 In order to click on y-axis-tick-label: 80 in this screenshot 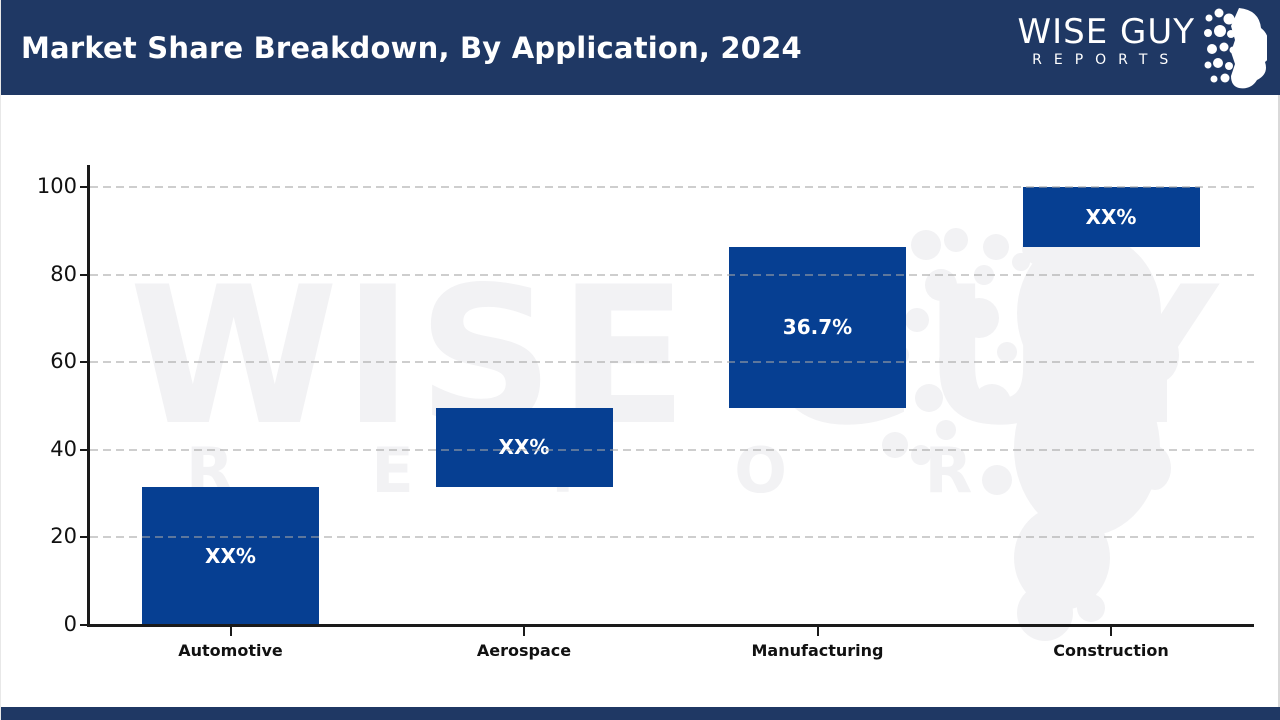, I will do `click(63, 273)`.